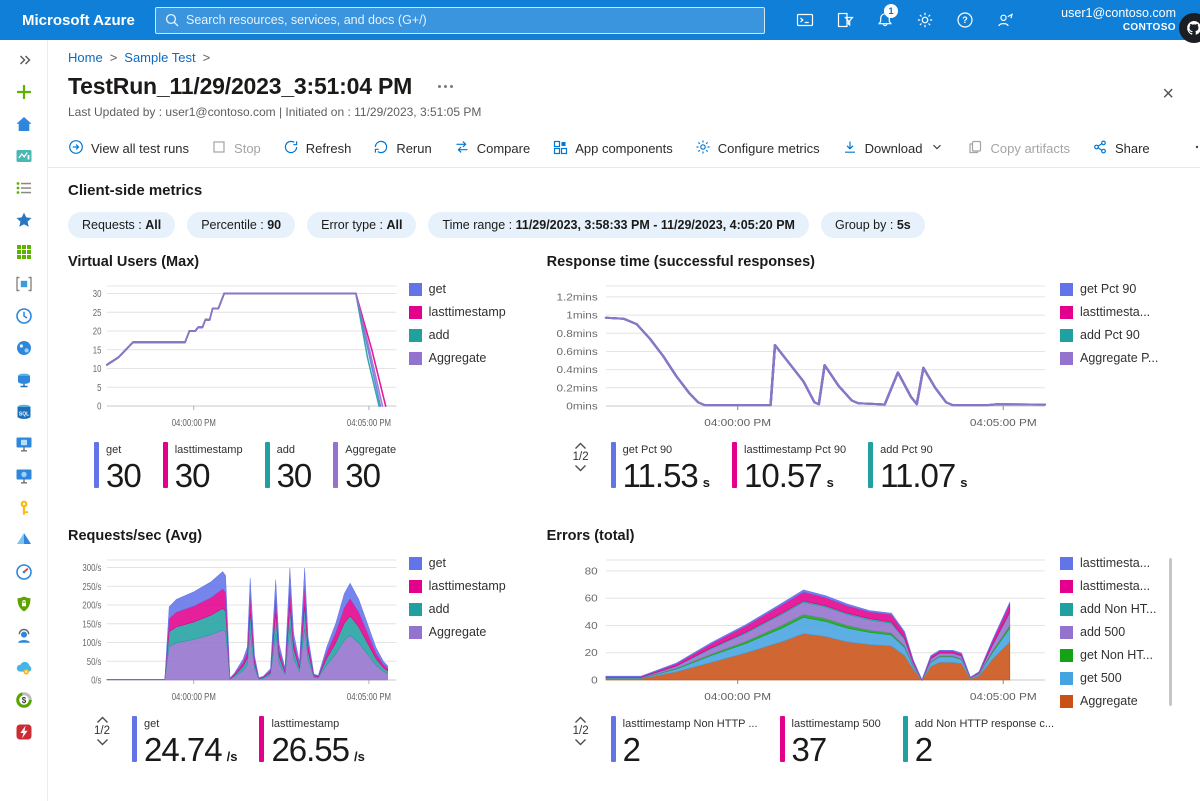 The image size is (1200, 801). I want to click on toolbar-share-button: Share, so click(1121, 148).